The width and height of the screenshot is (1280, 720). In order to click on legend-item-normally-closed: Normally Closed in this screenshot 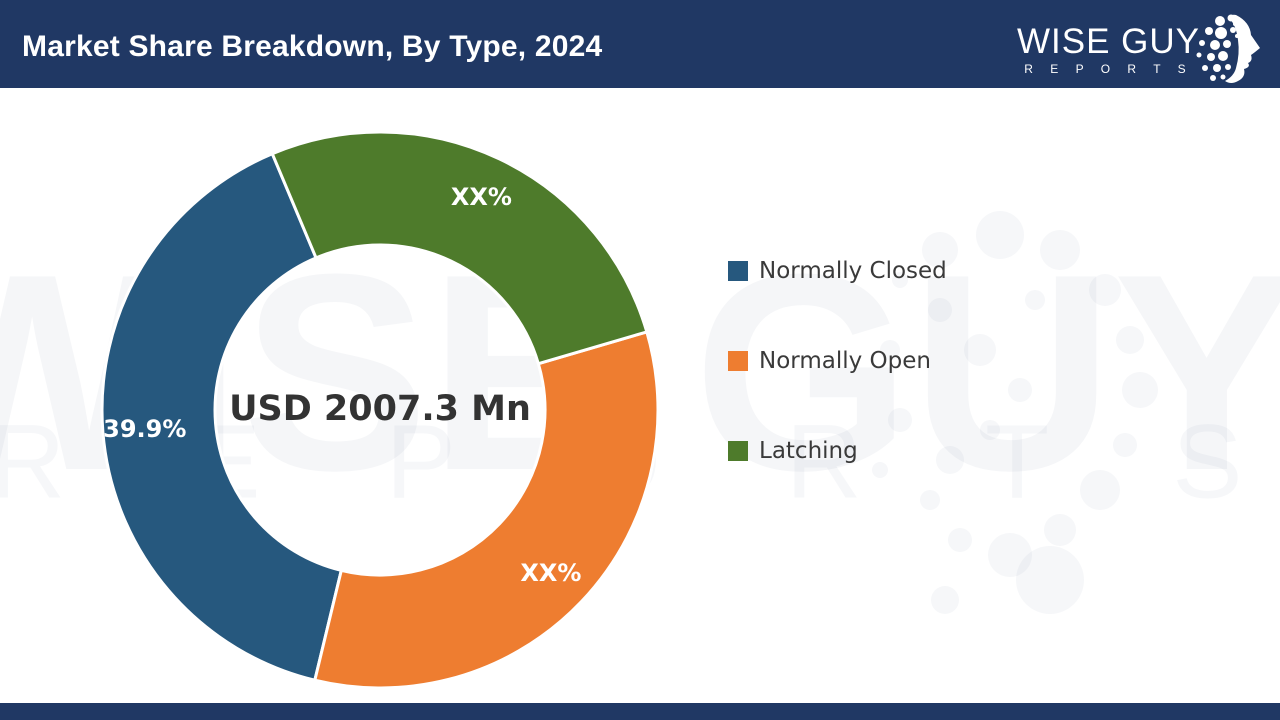, I will do `click(837, 271)`.